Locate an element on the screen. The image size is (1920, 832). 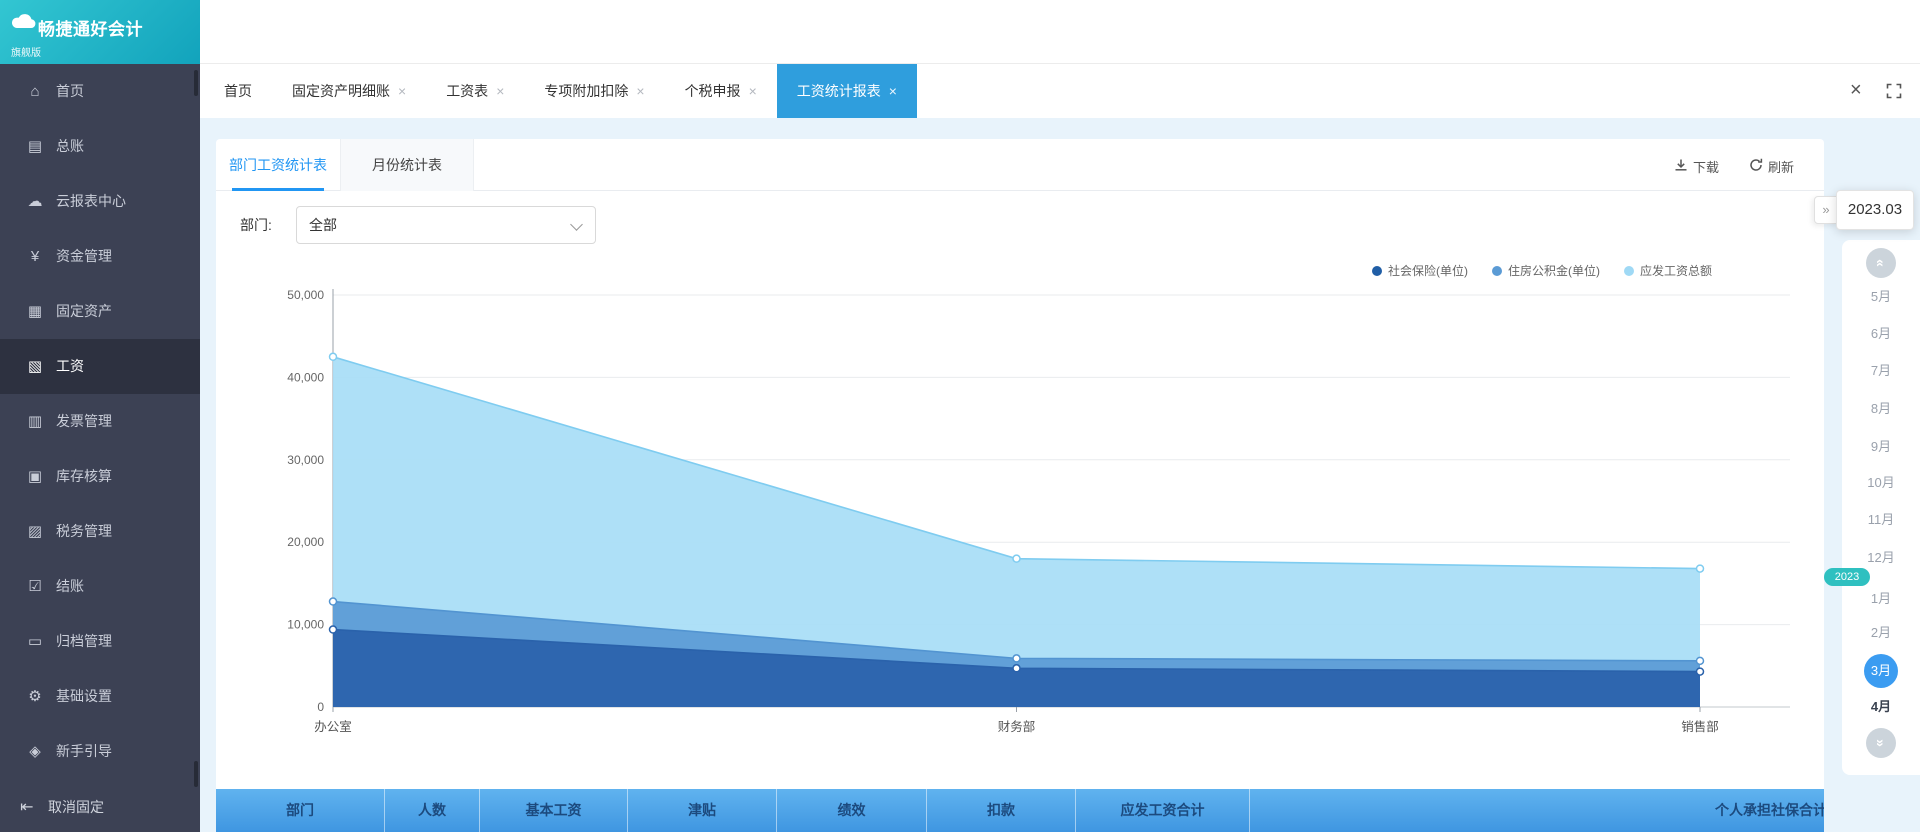
tab-fixed-asset-detail: 固定资产明细账 × is located at coordinates (349, 91).